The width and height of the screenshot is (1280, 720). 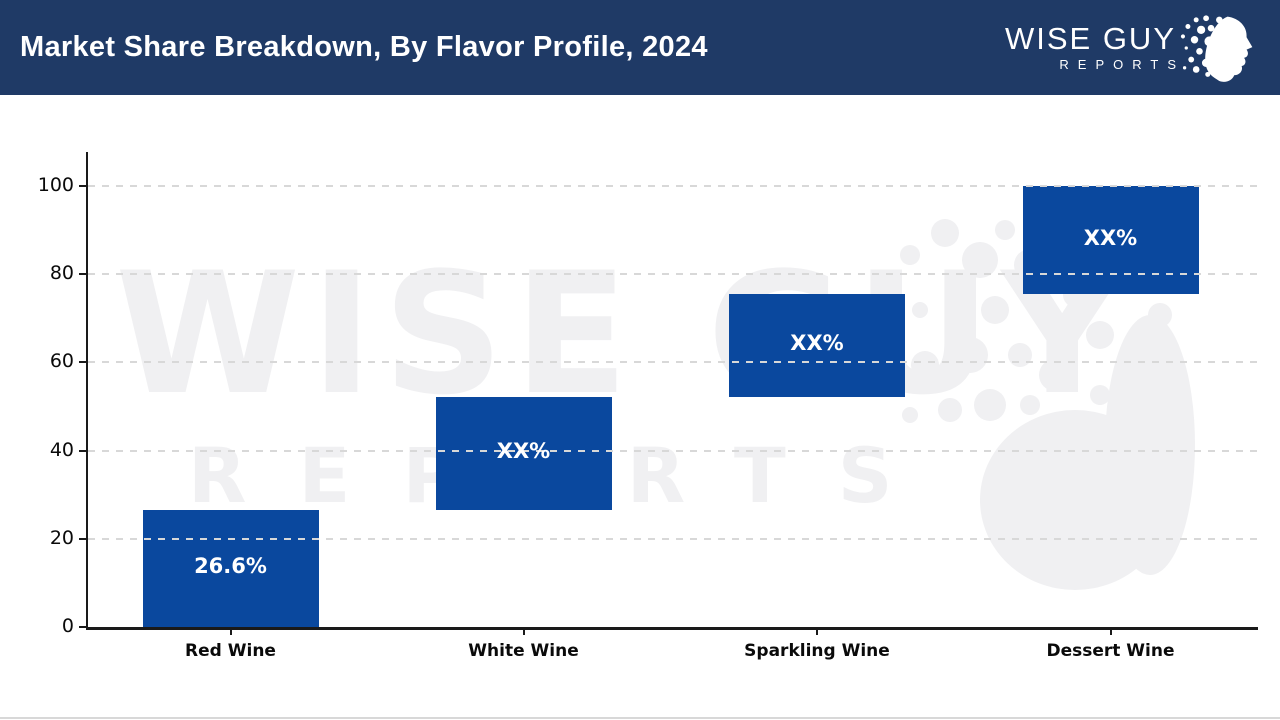 I want to click on y-tick-label-100: 100, so click(x=55, y=185).